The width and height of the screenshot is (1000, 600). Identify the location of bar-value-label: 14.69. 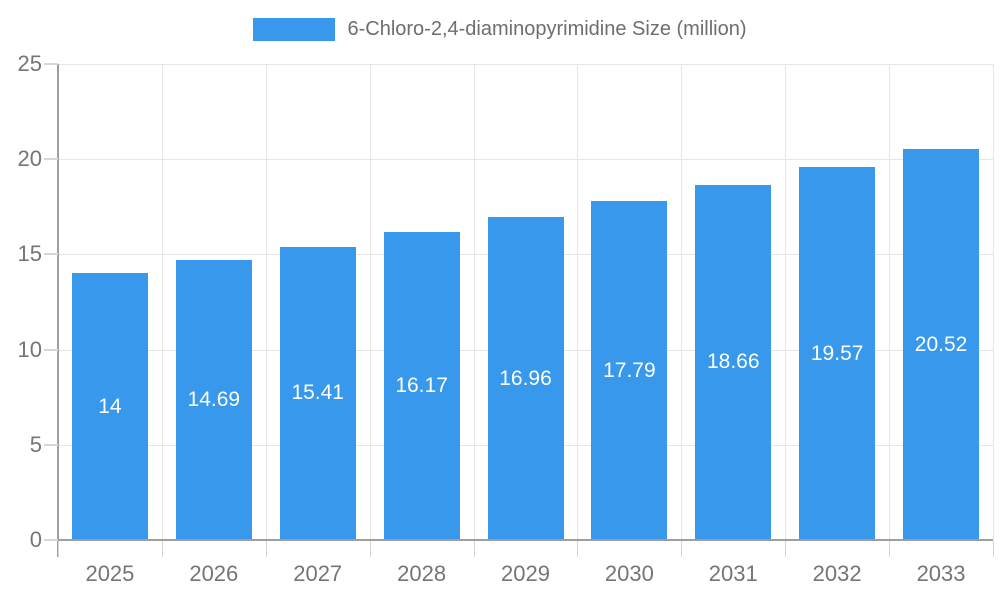
(214, 400).